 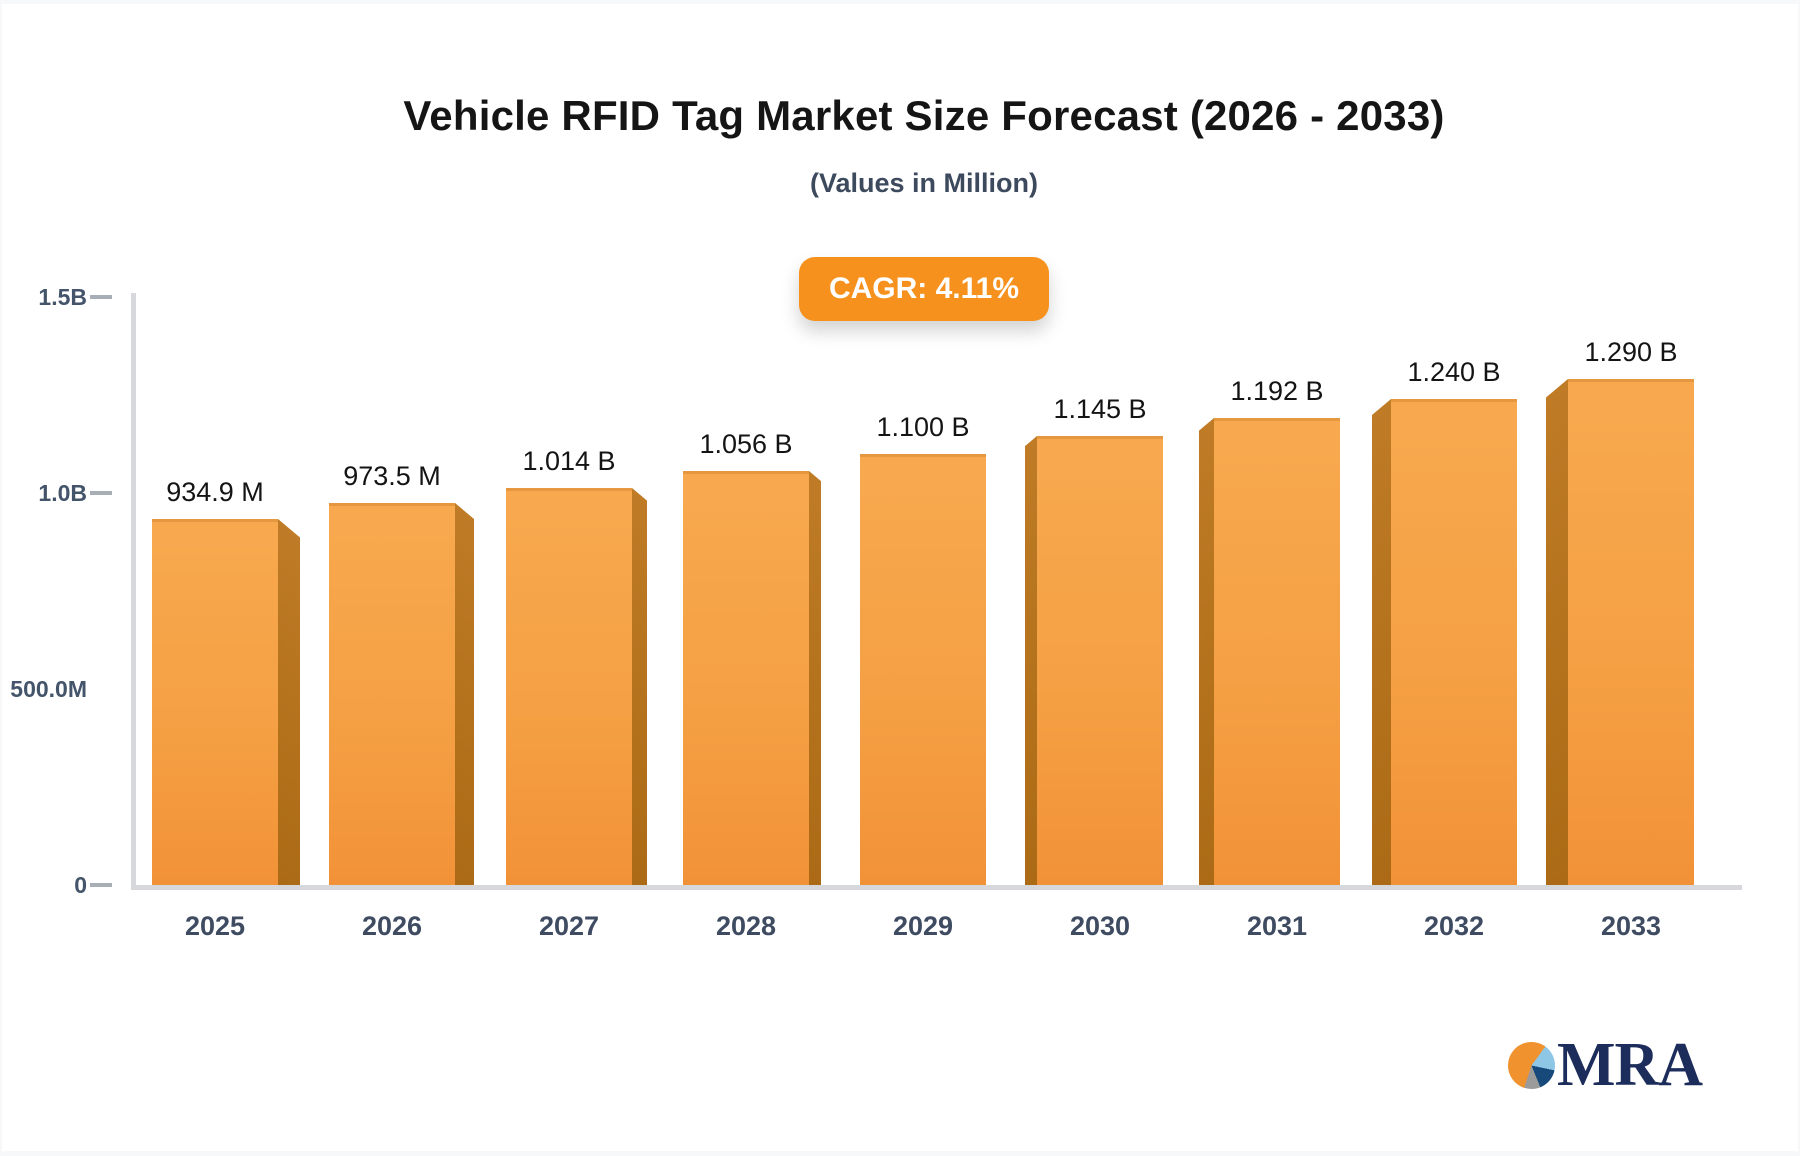 What do you see at coordinates (1454, 926) in the screenshot?
I see `x-axis-category-label: 2032` at bounding box center [1454, 926].